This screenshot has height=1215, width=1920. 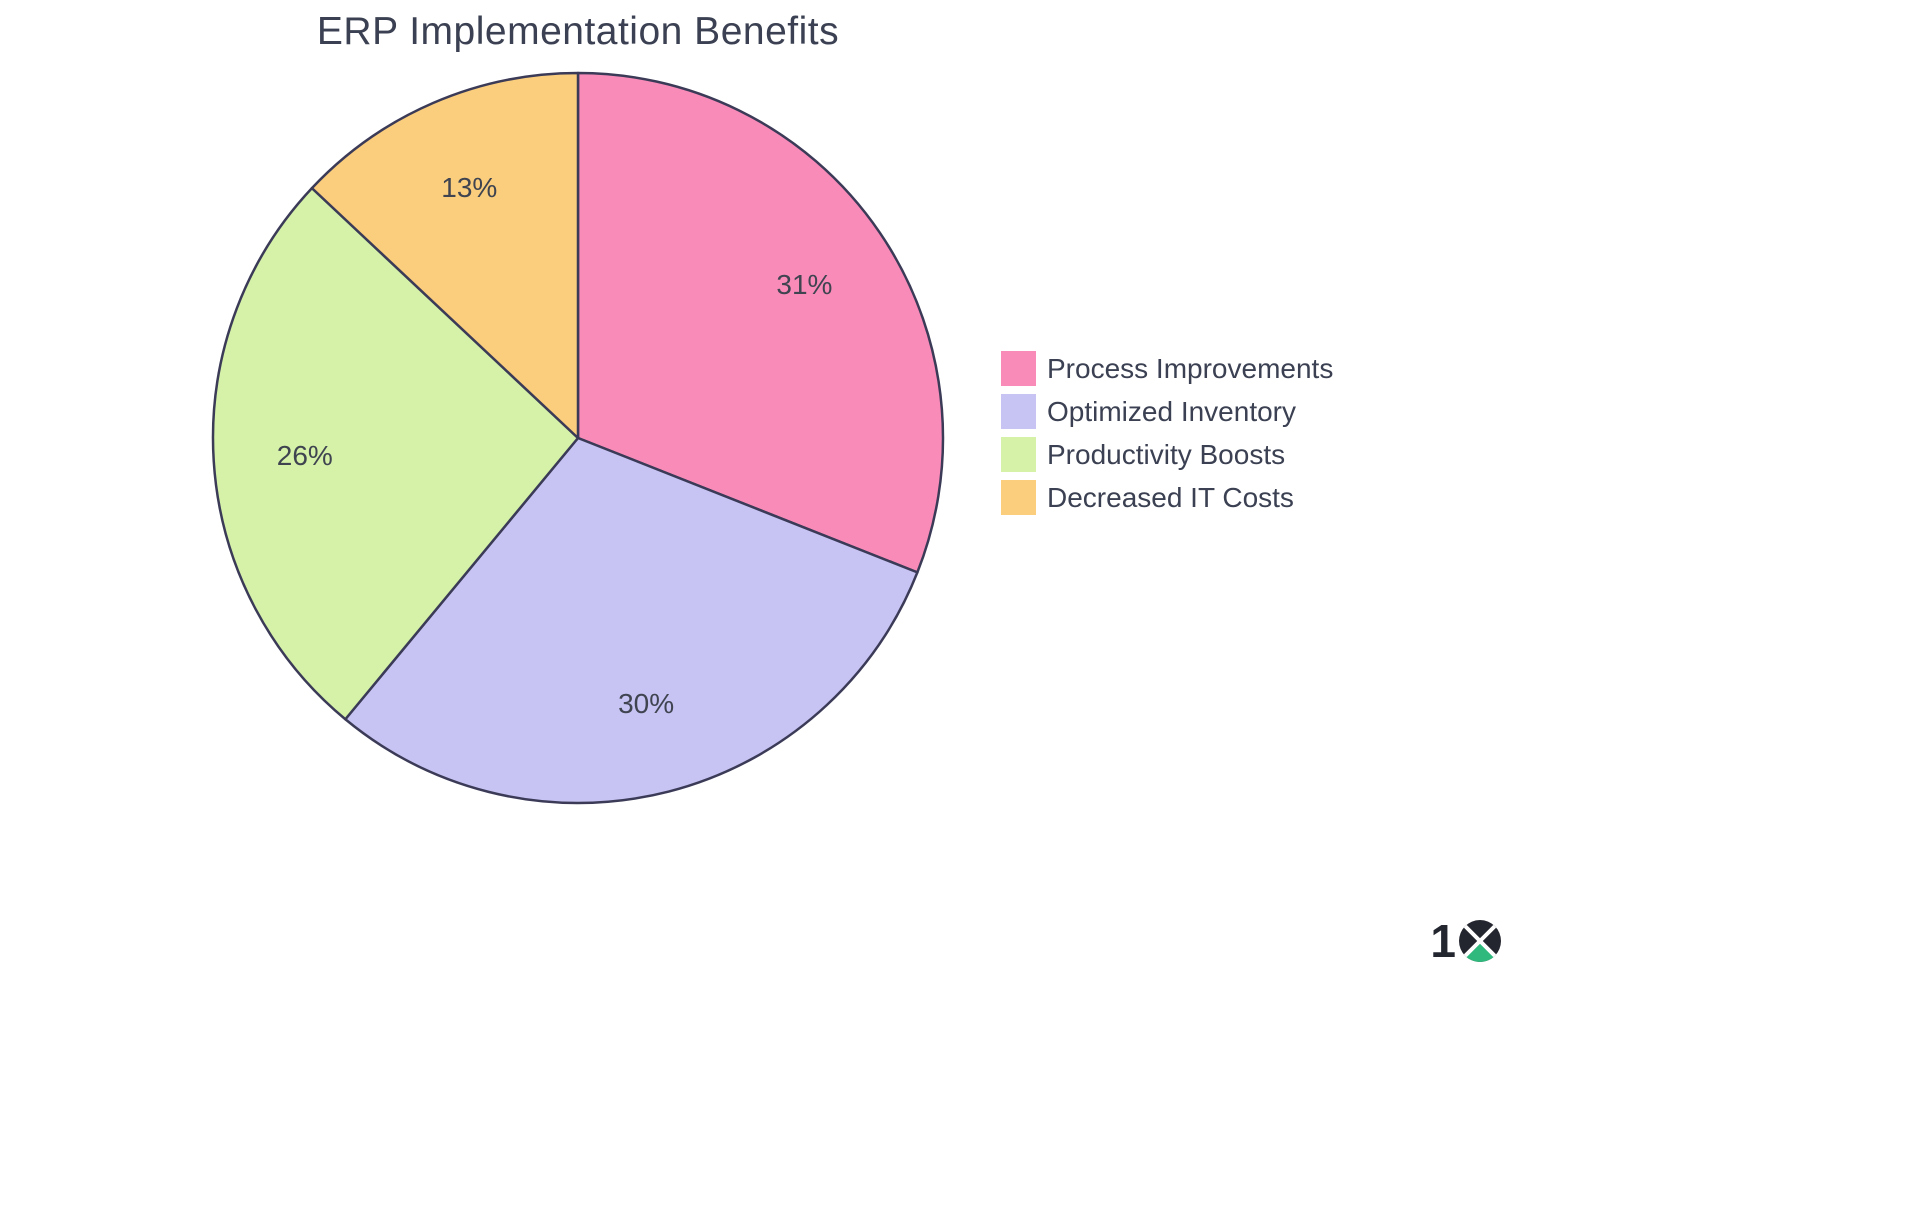 I want to click on chart-title: ERP Implementation Benefits, so click(x=578, y=31).